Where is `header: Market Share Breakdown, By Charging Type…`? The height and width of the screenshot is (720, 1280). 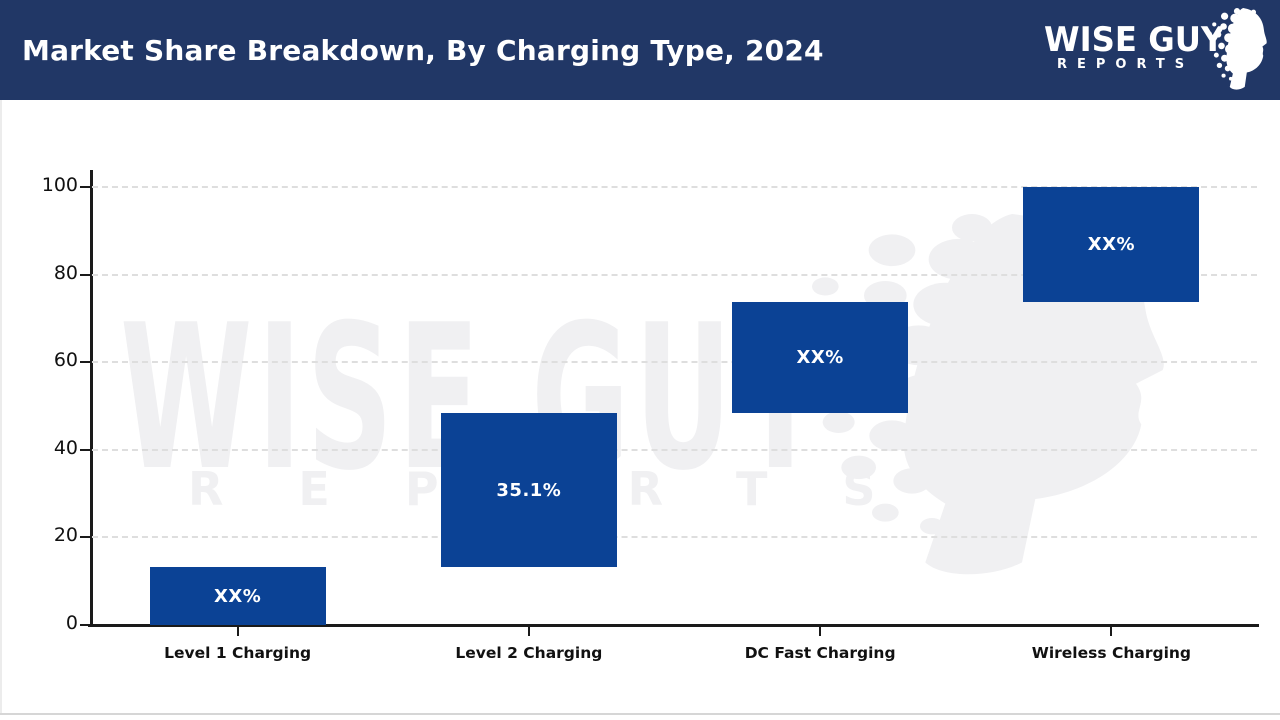
header: Market Share Breakdown, By Charging Type… is located at coordinates (640, 50).